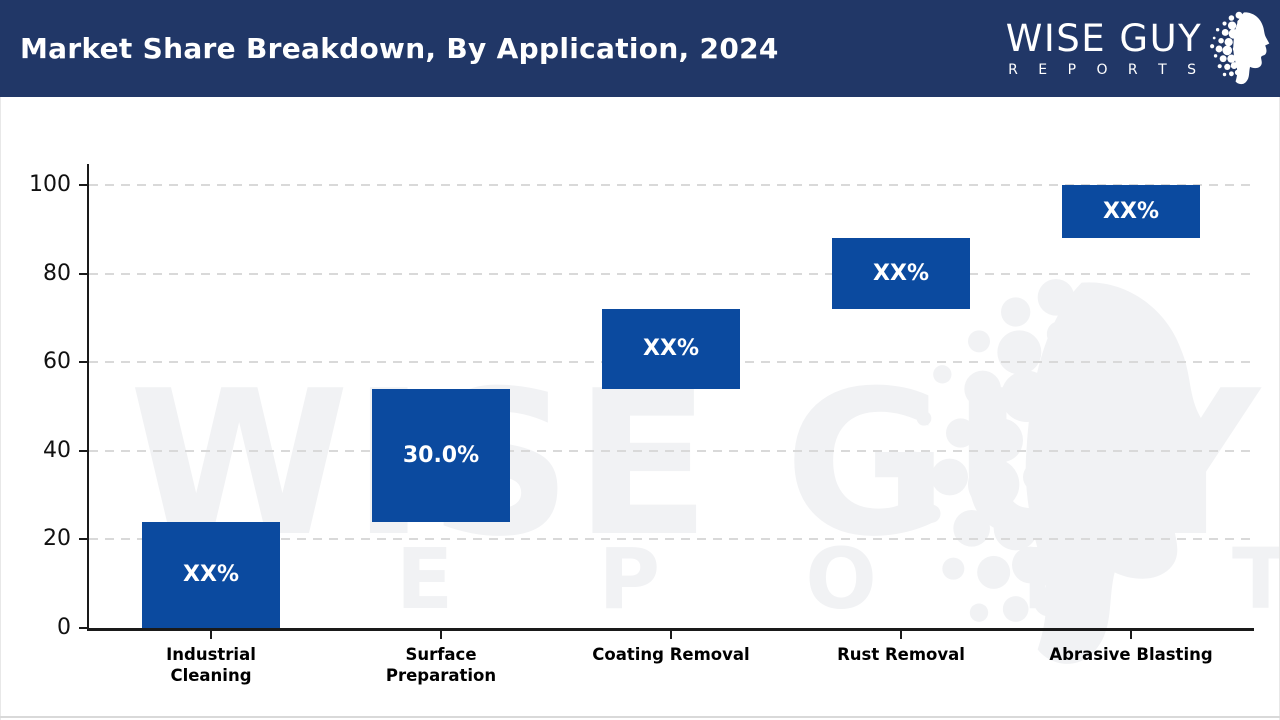 The width and height of the screenshot is (1280, 720). What do you see at coordinates (670, 629) in the screenshot?
I see `x-axis-line` at bounding box center [670, 629].